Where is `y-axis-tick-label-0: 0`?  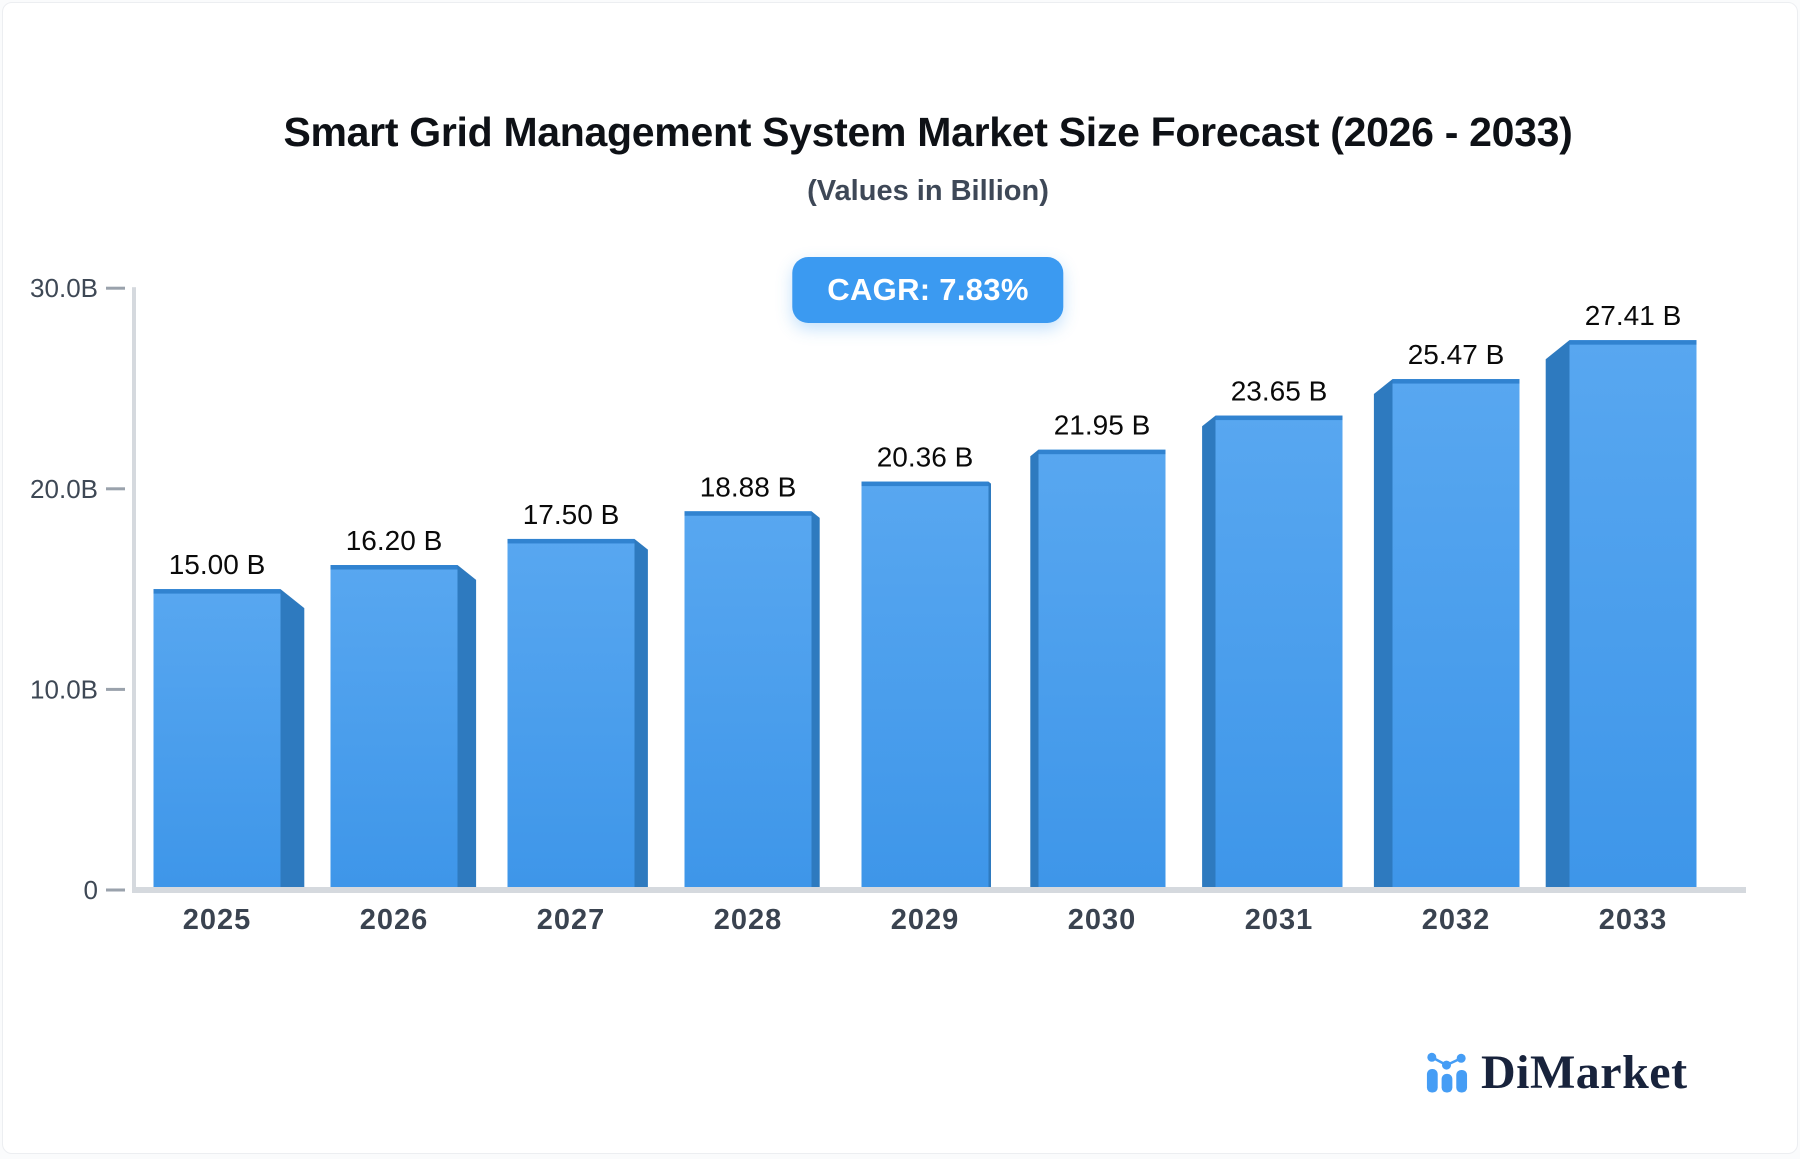
y-axis-tick-label-0: 0 is located at coordinates (91, 890).